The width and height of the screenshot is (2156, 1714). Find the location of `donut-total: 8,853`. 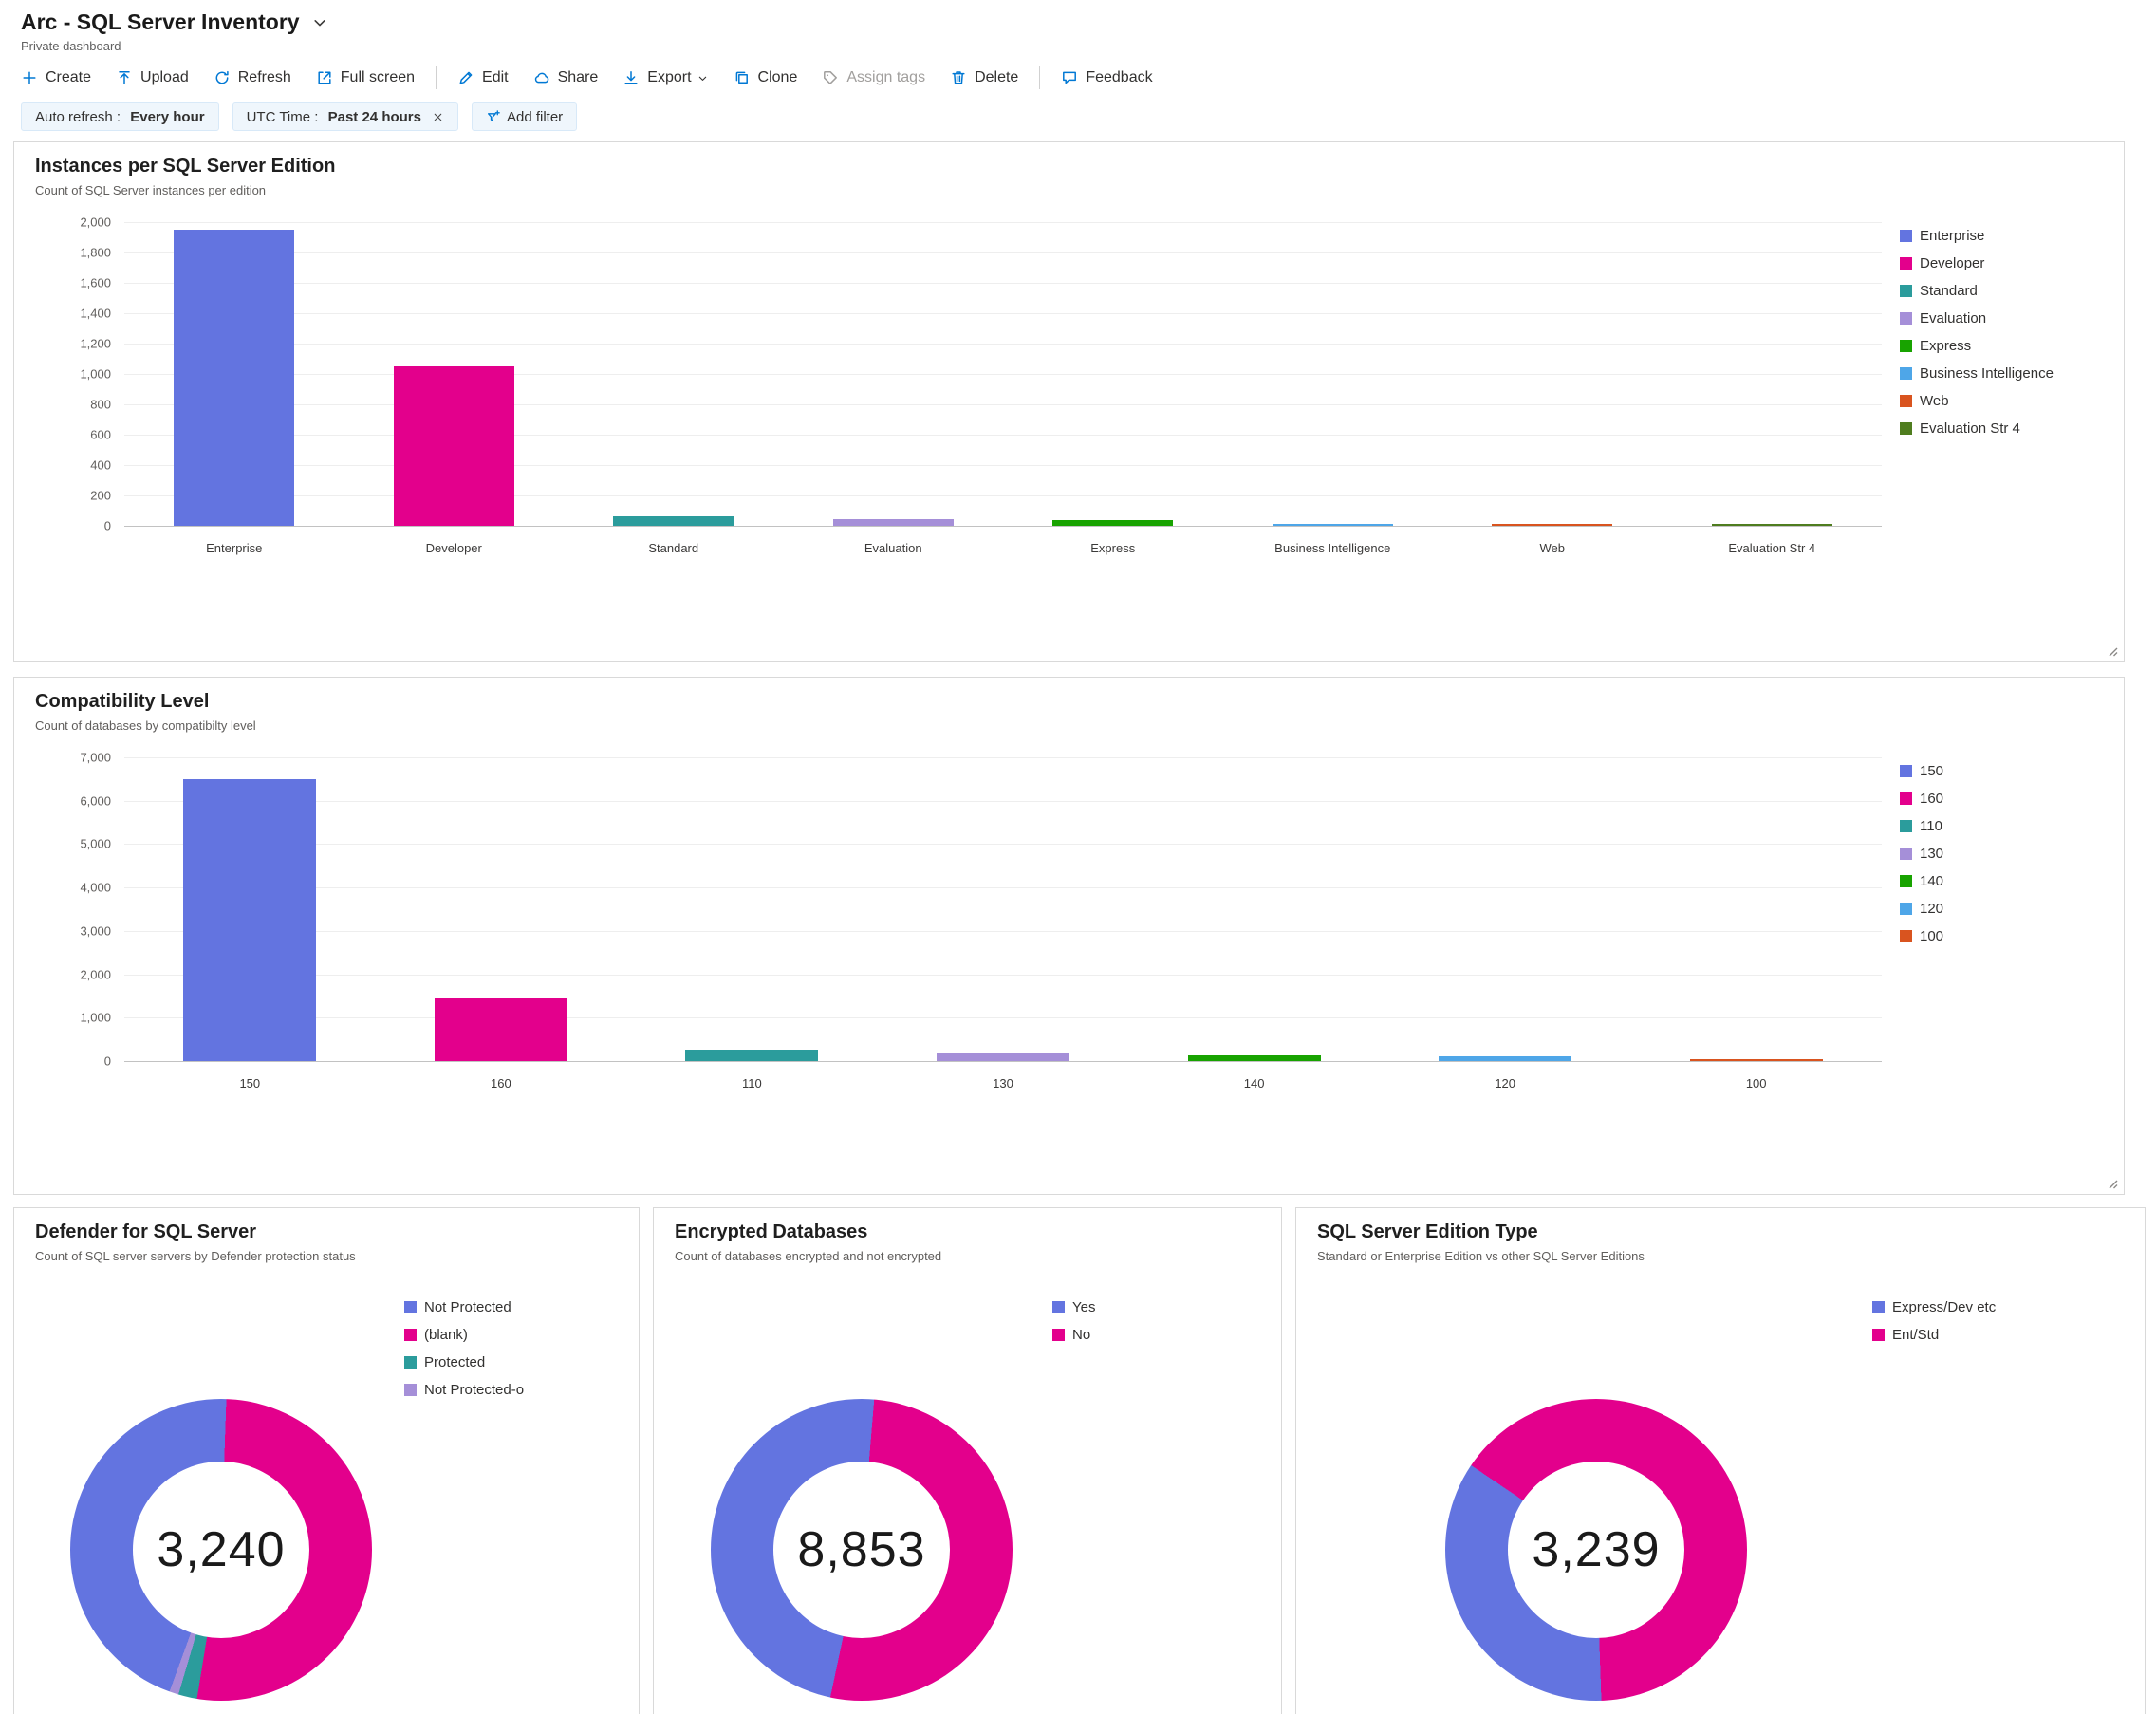

donut-total: 8,853 is located at coordinates (861, 1549).